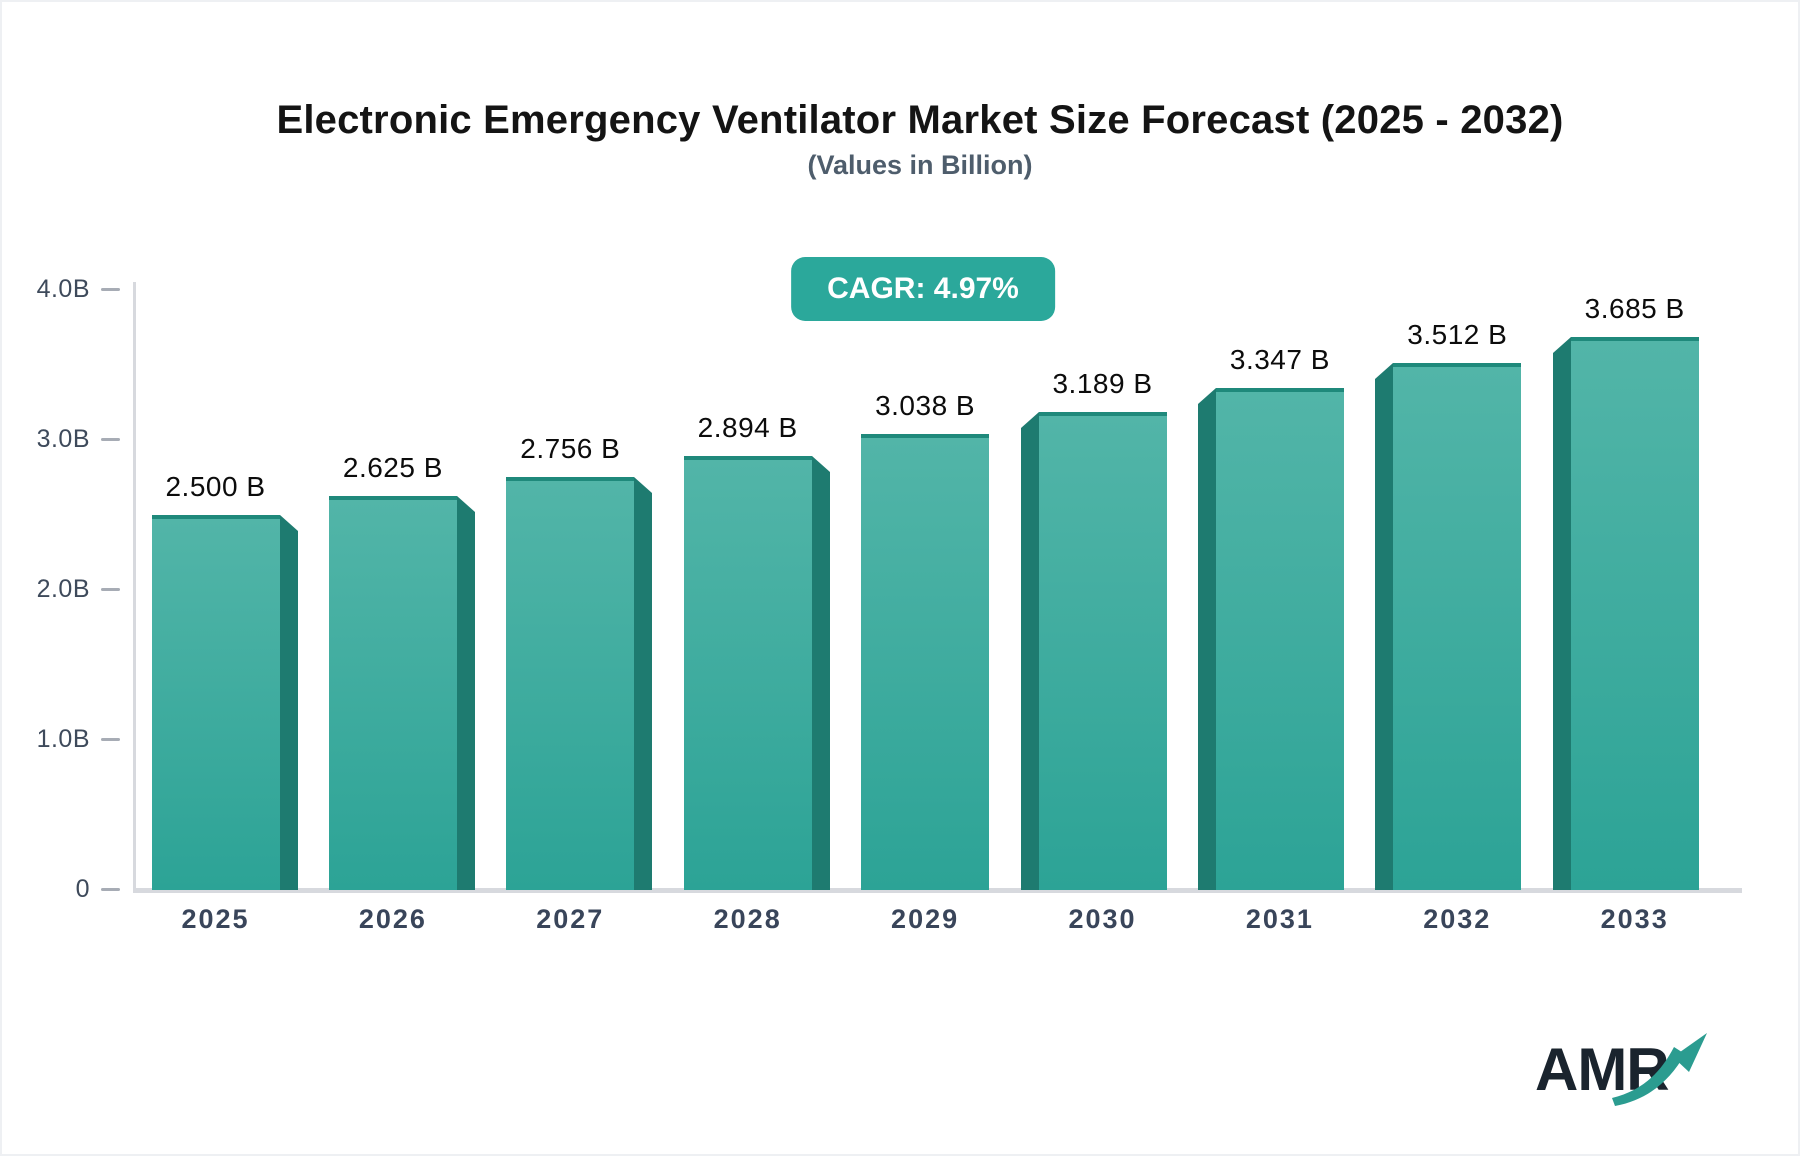 The width and height of the screenshot is (1800, 1156). Describe the element at coordinates (1457, 919) in the screenshot. I see `x-axis-label: 2032` at that location.